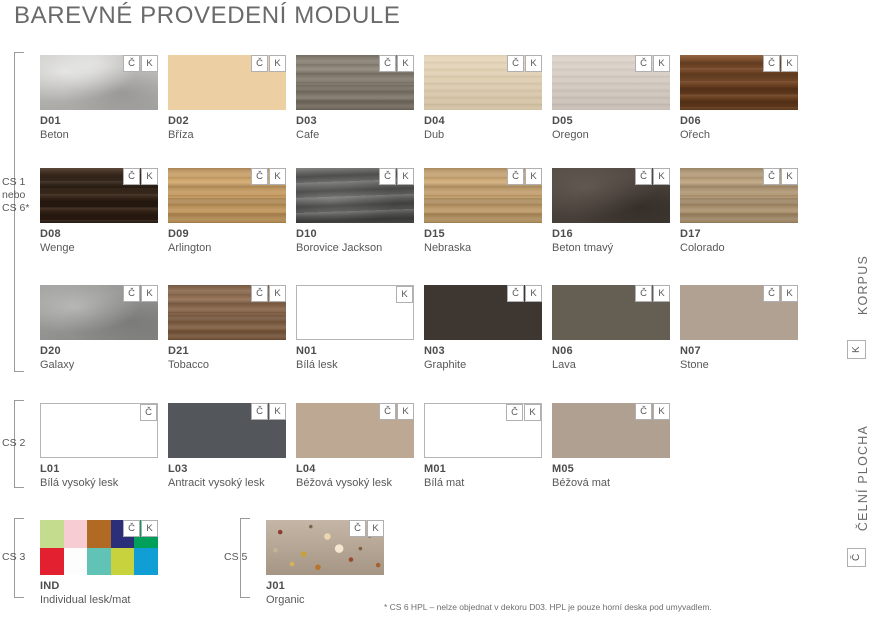 This screenshot has width=876, height=621. What do you see at coordinates (306, 351) in the screenshot?
I see `swatch-code: N01` at bounding box center [306, 351].